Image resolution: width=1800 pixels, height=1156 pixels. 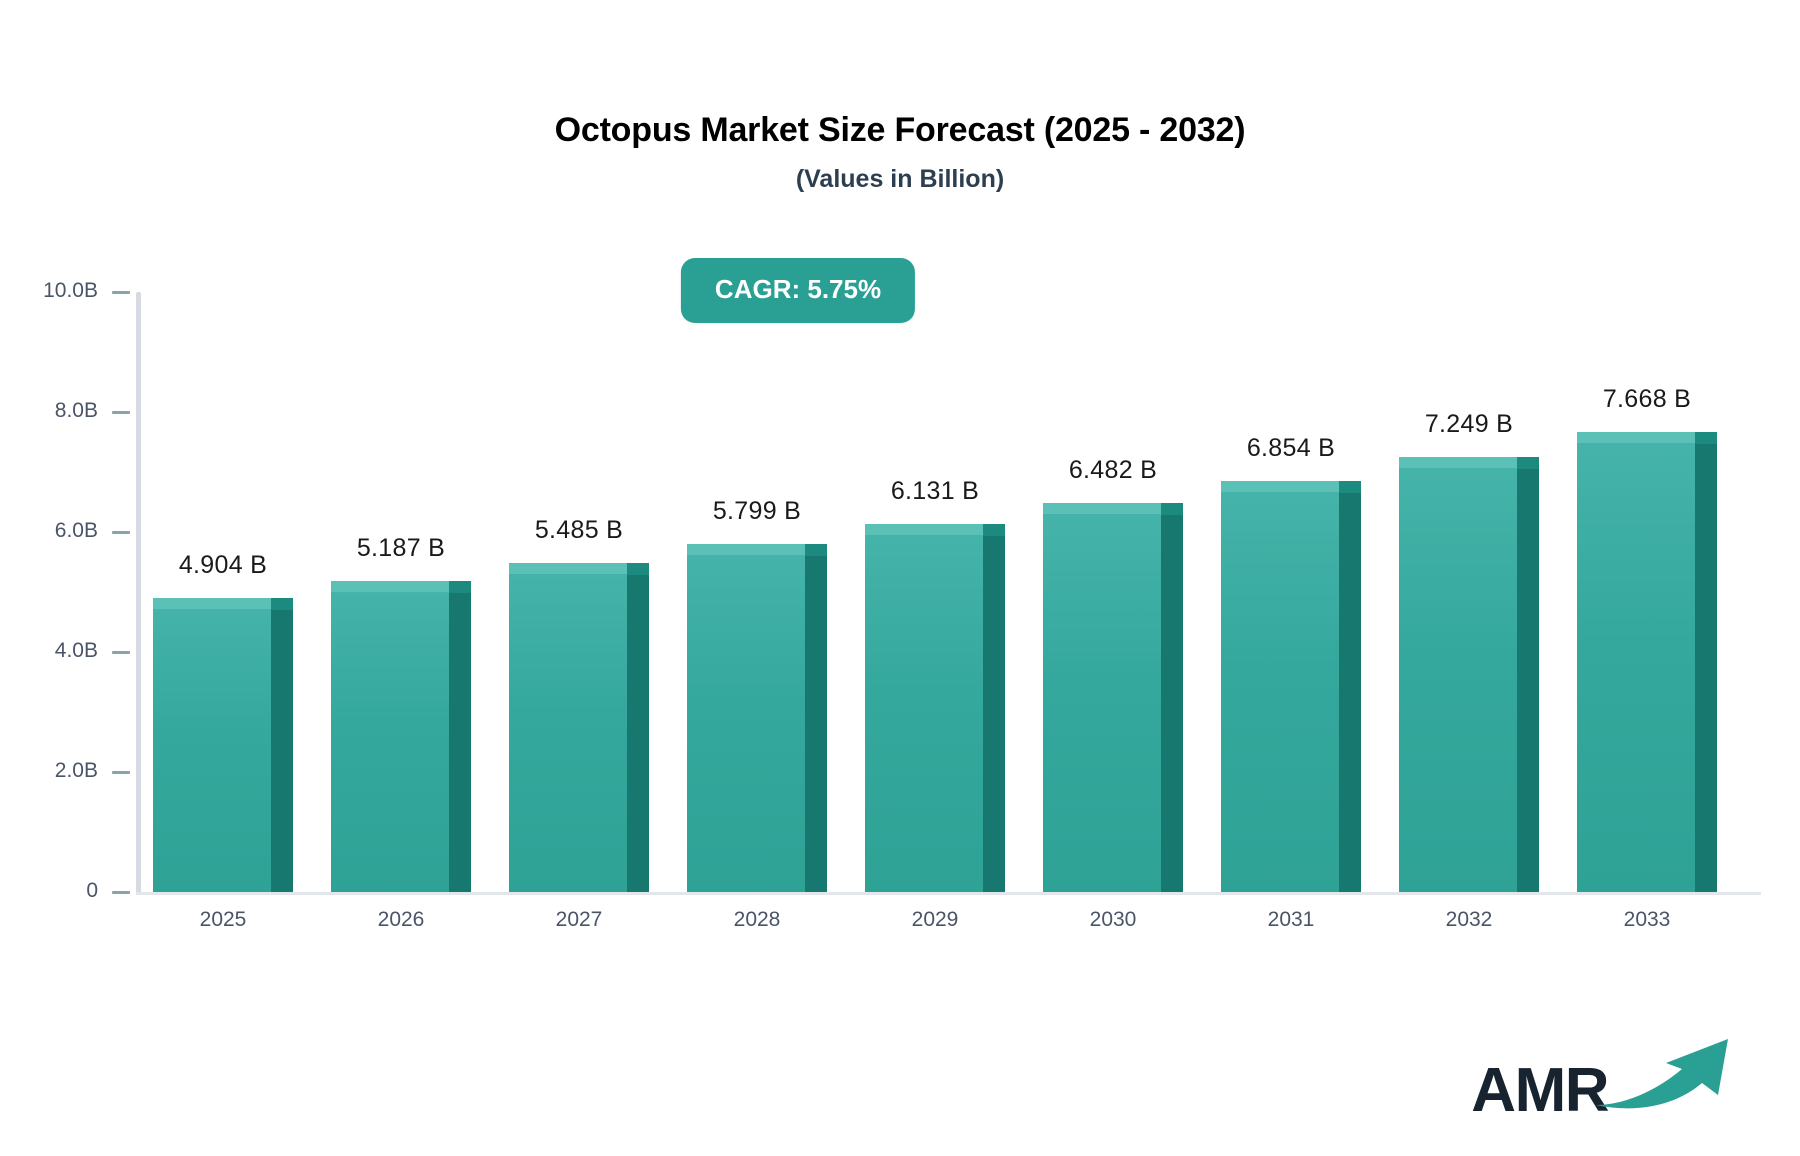 I want to click on x-axis-line, so click(x=948, y=893).